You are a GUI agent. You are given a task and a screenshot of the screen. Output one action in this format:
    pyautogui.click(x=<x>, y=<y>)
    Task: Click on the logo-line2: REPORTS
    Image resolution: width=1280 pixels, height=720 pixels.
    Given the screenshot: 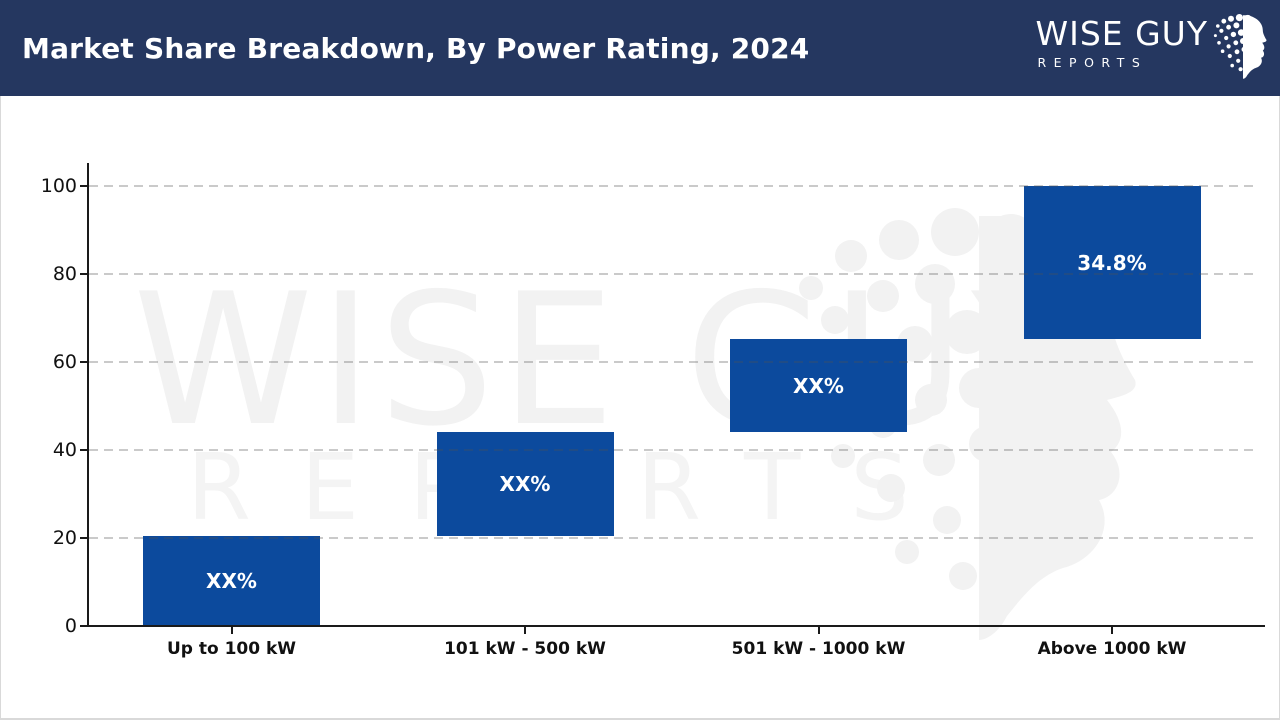 What is the action you would take?
    pyautogui.click(x=1092, y=62)
    